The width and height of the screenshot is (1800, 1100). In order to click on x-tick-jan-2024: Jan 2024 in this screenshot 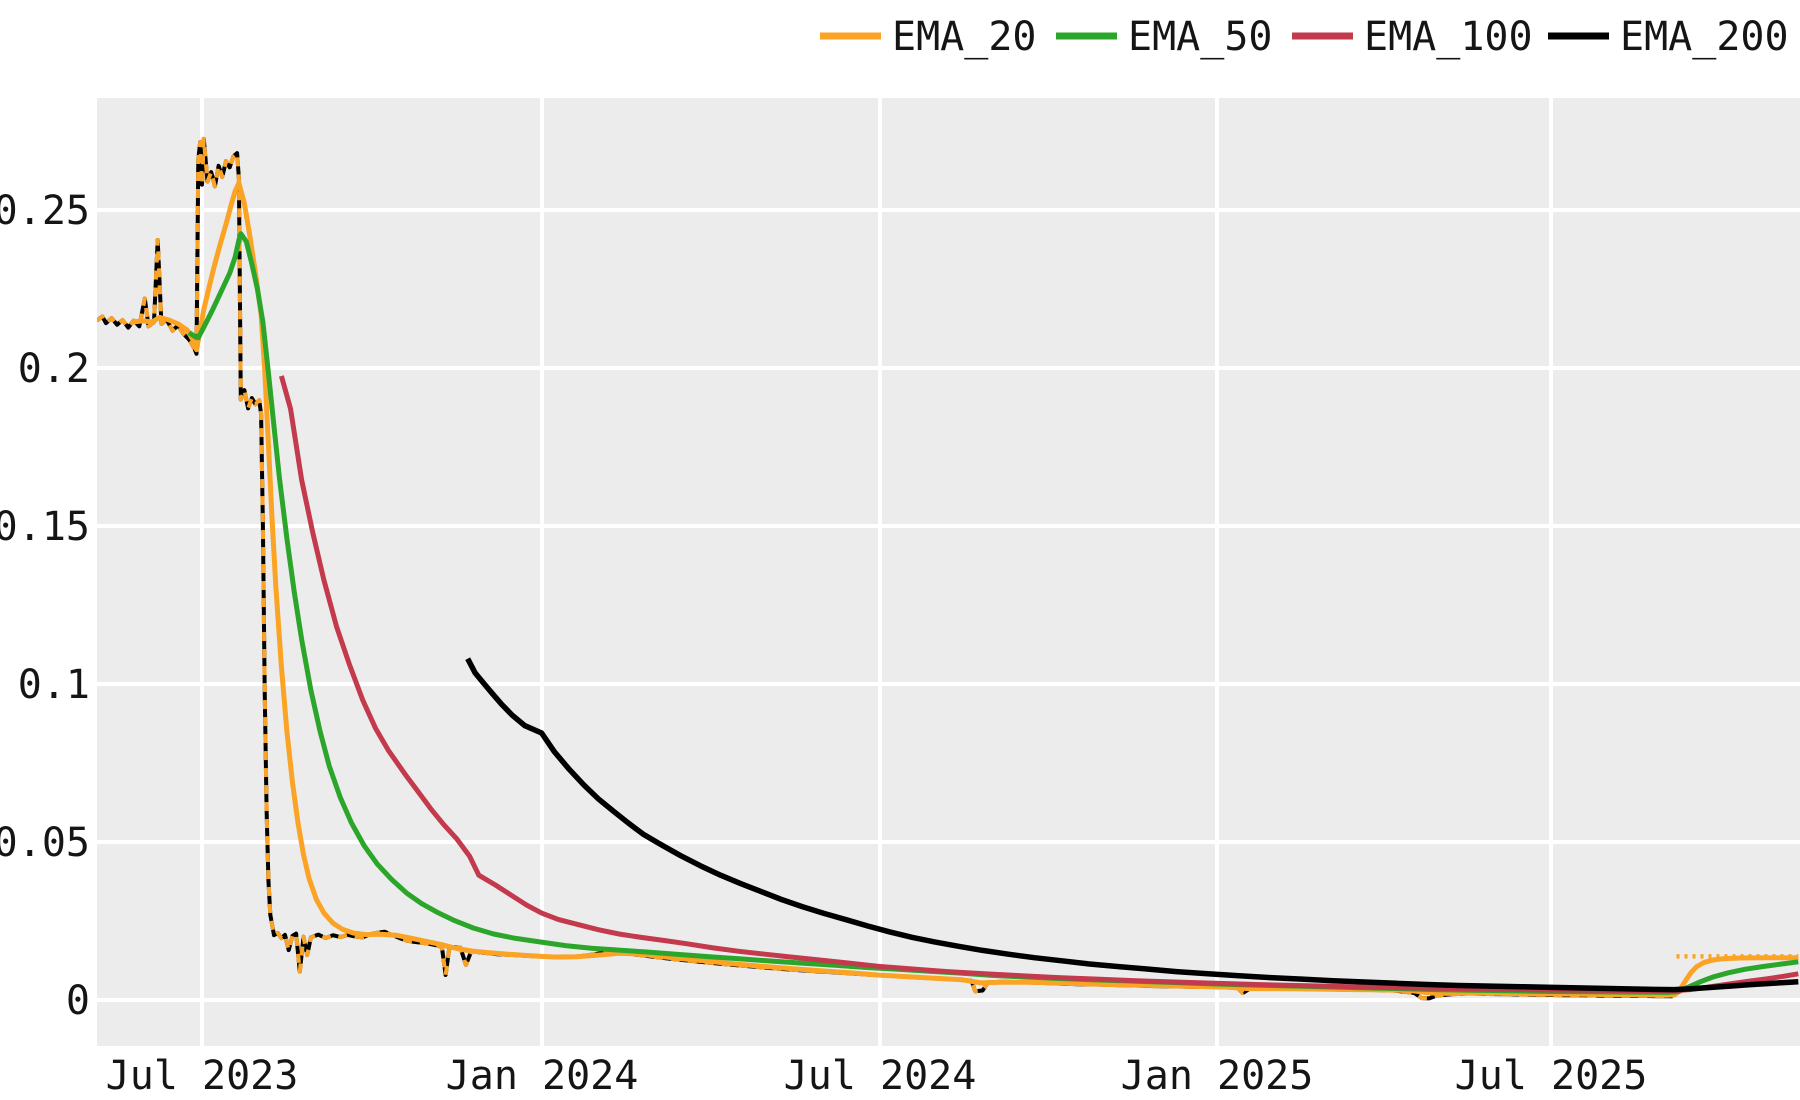, I will do `click(542, 1076)`.